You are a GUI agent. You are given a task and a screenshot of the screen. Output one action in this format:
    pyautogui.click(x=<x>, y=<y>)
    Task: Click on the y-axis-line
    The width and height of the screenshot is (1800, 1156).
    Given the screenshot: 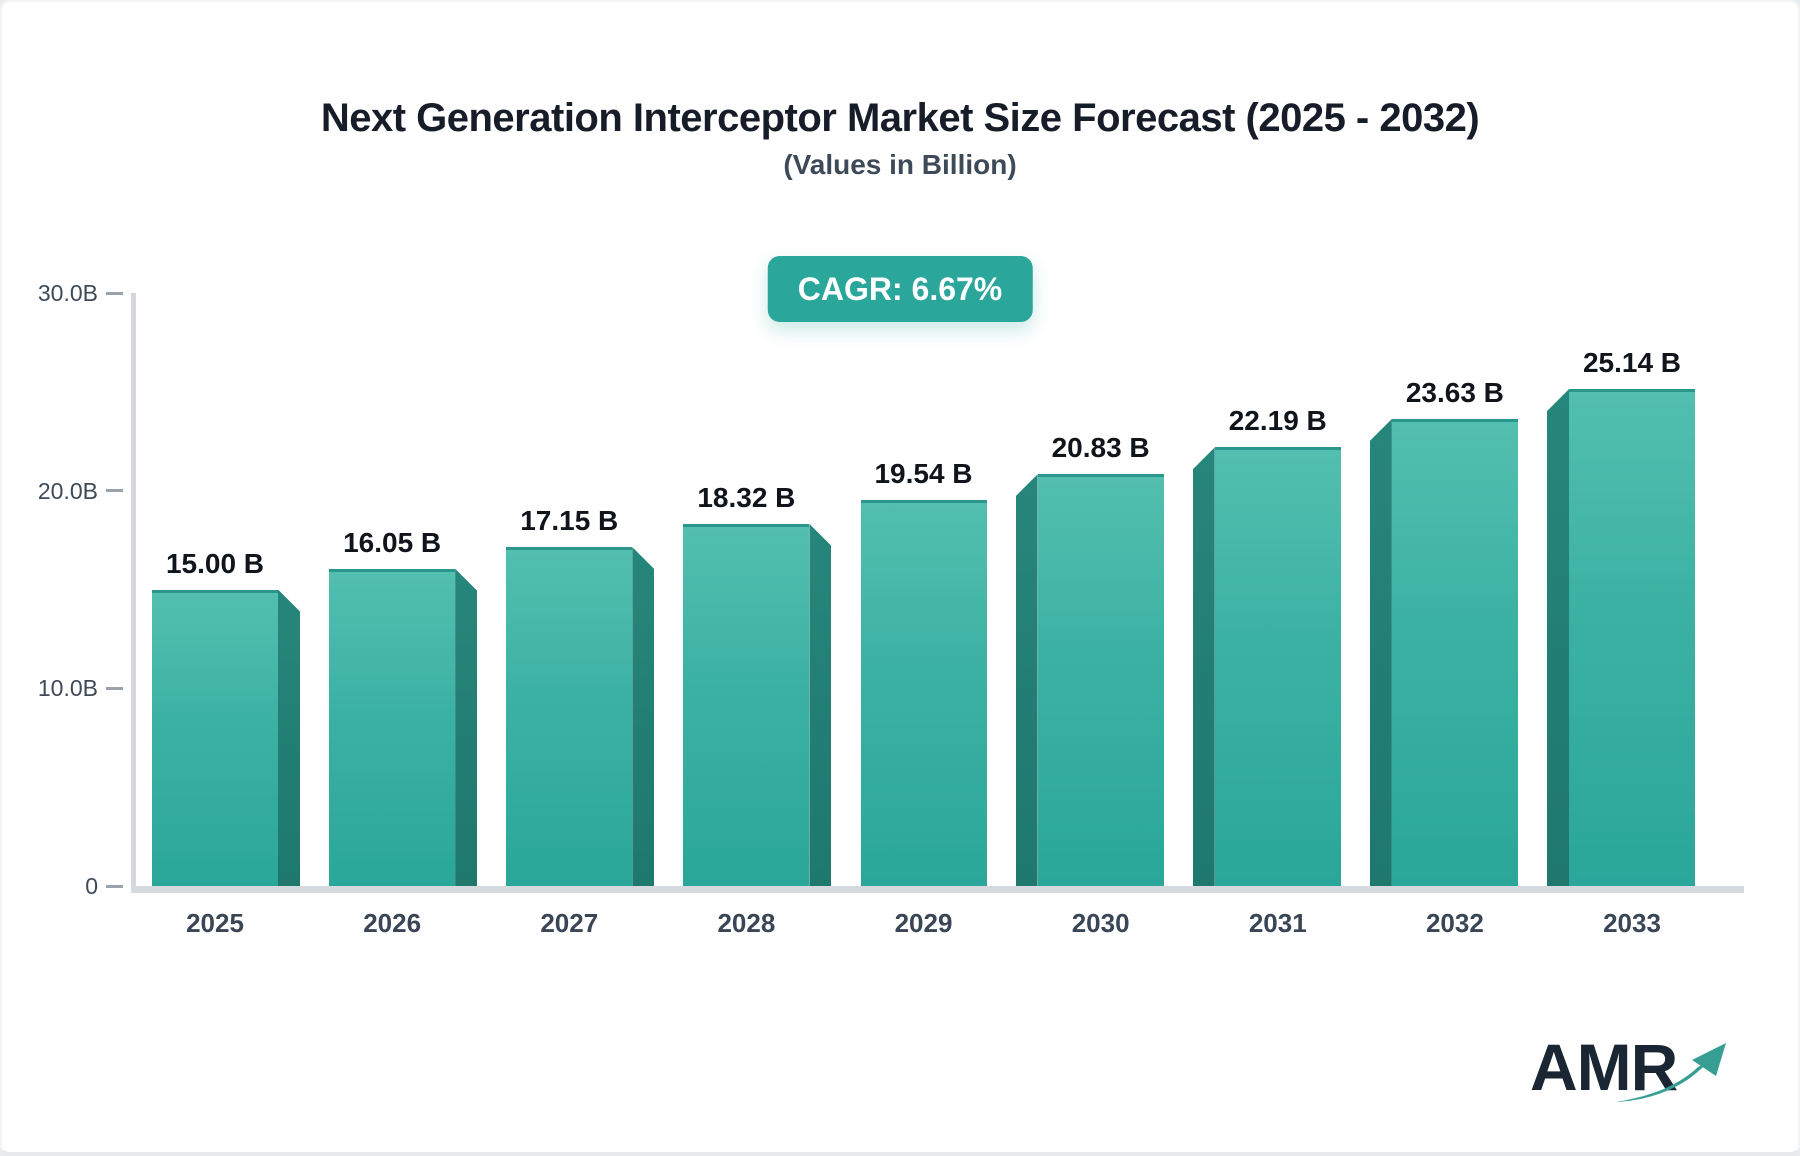 What is the action you would take?
    pyautogui.click(x=133, y=589)
    